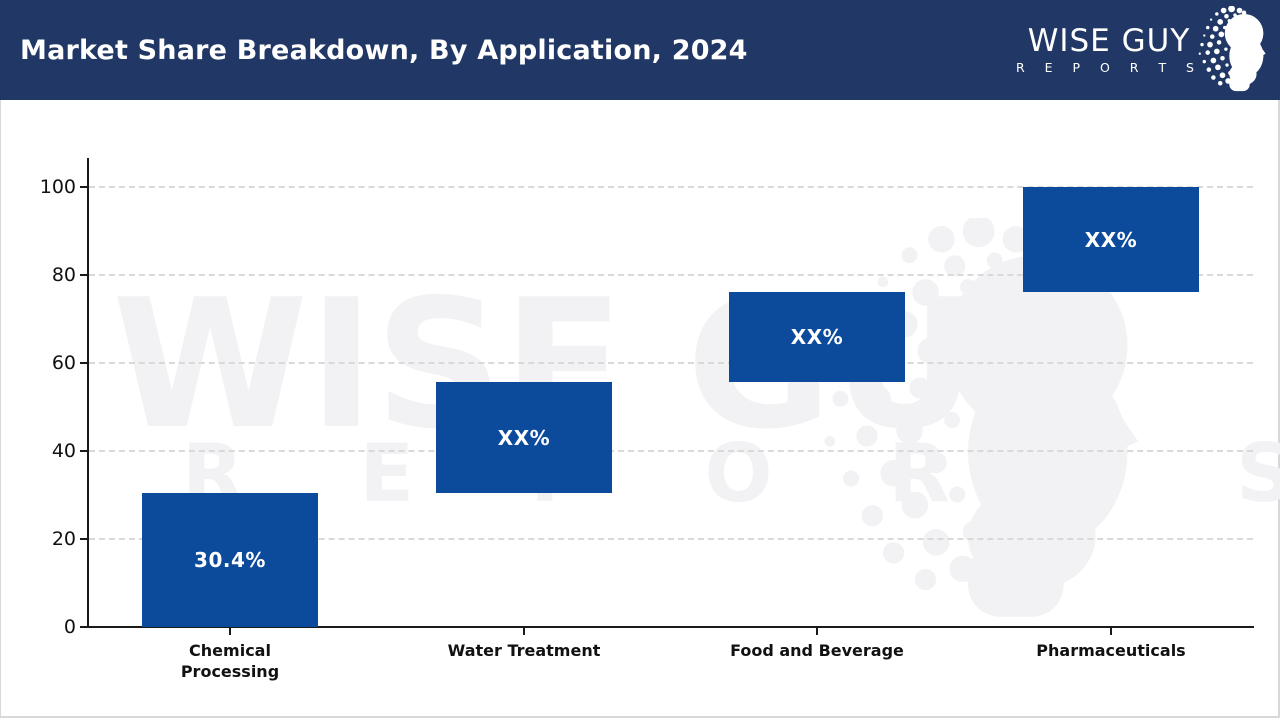  What do you see at coordinates (817, 631) in the screenshot?
I see `x-tick-food-and-beverage` at bounding box center [817, 631].